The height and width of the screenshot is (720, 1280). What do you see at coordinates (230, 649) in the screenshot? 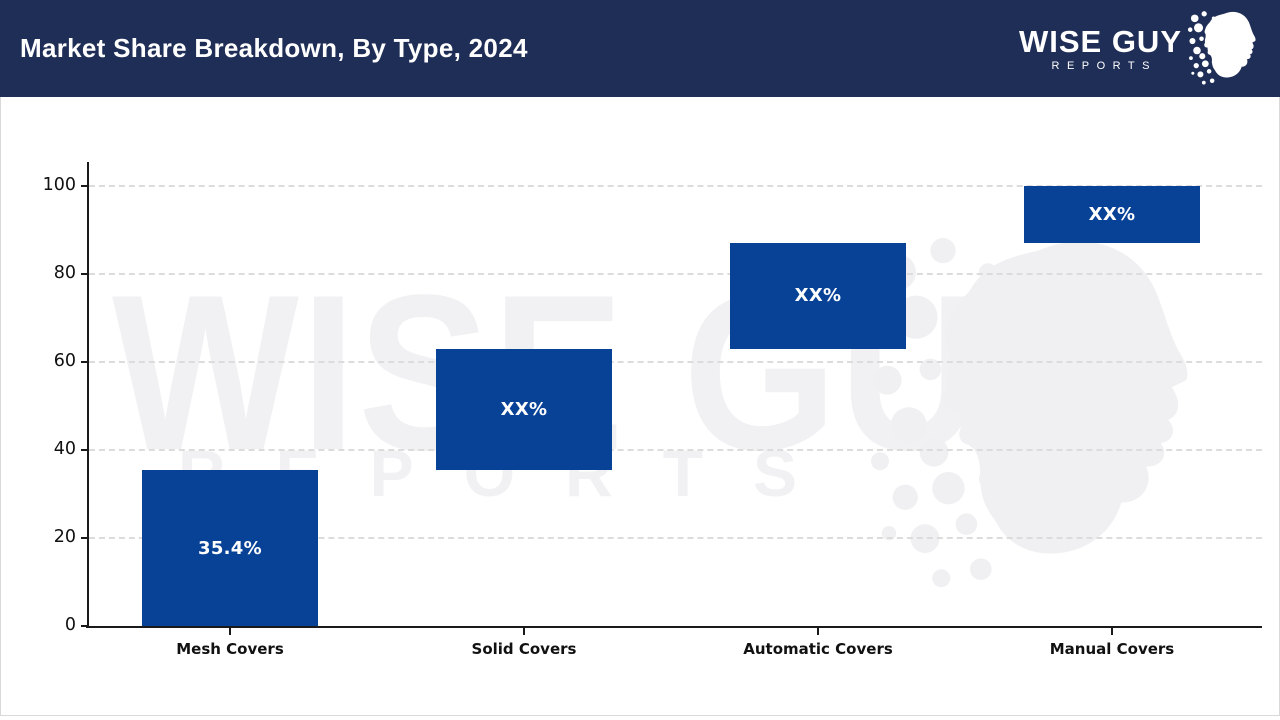
I see `x-axis-category-label: Mesh Covers` at bounding box center [230, 649].